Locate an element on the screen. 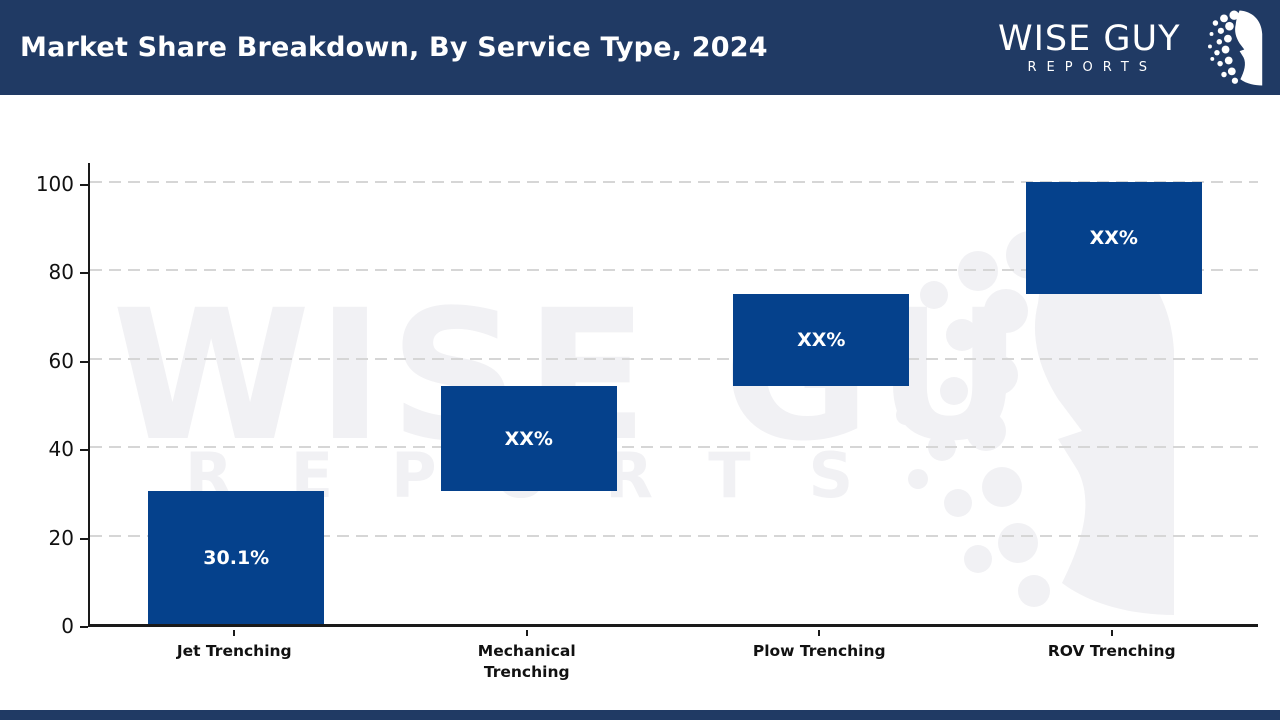 This screenshot has height=720, width=1280. bar-jet-trenching: 30.1% is located at coordinates (236, 557).